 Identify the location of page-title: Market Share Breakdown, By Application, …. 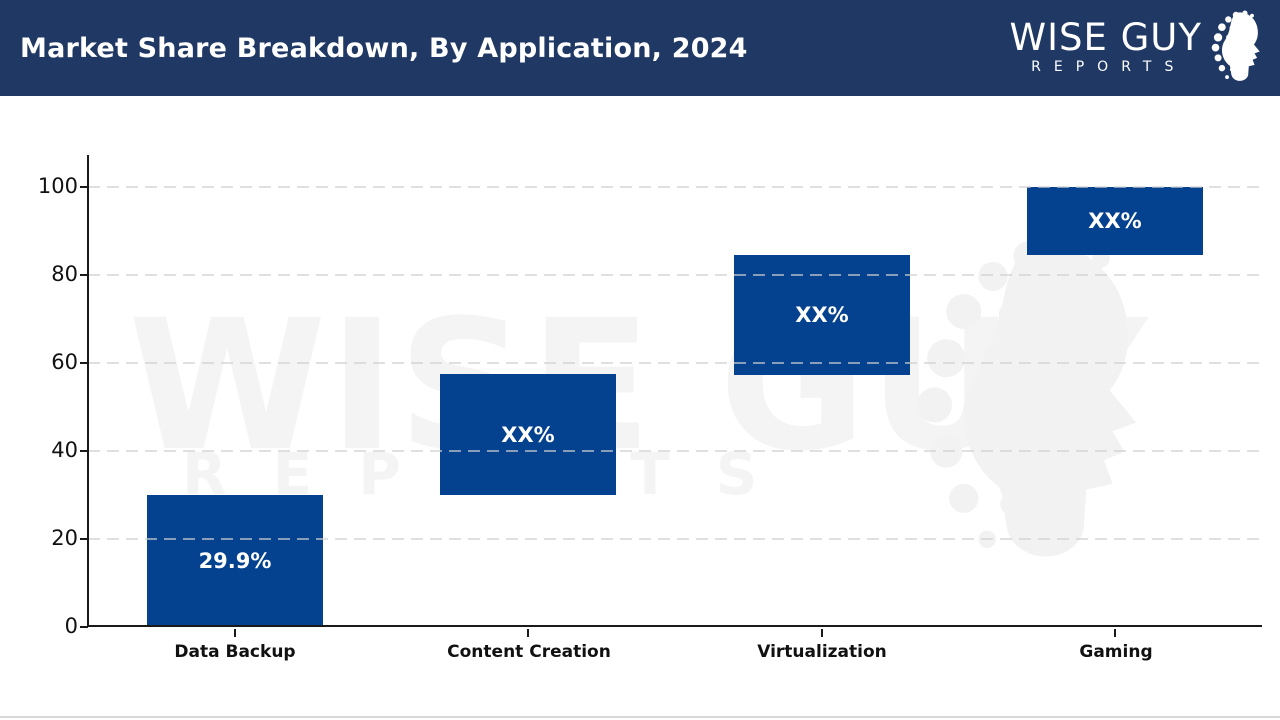
(384, 48).